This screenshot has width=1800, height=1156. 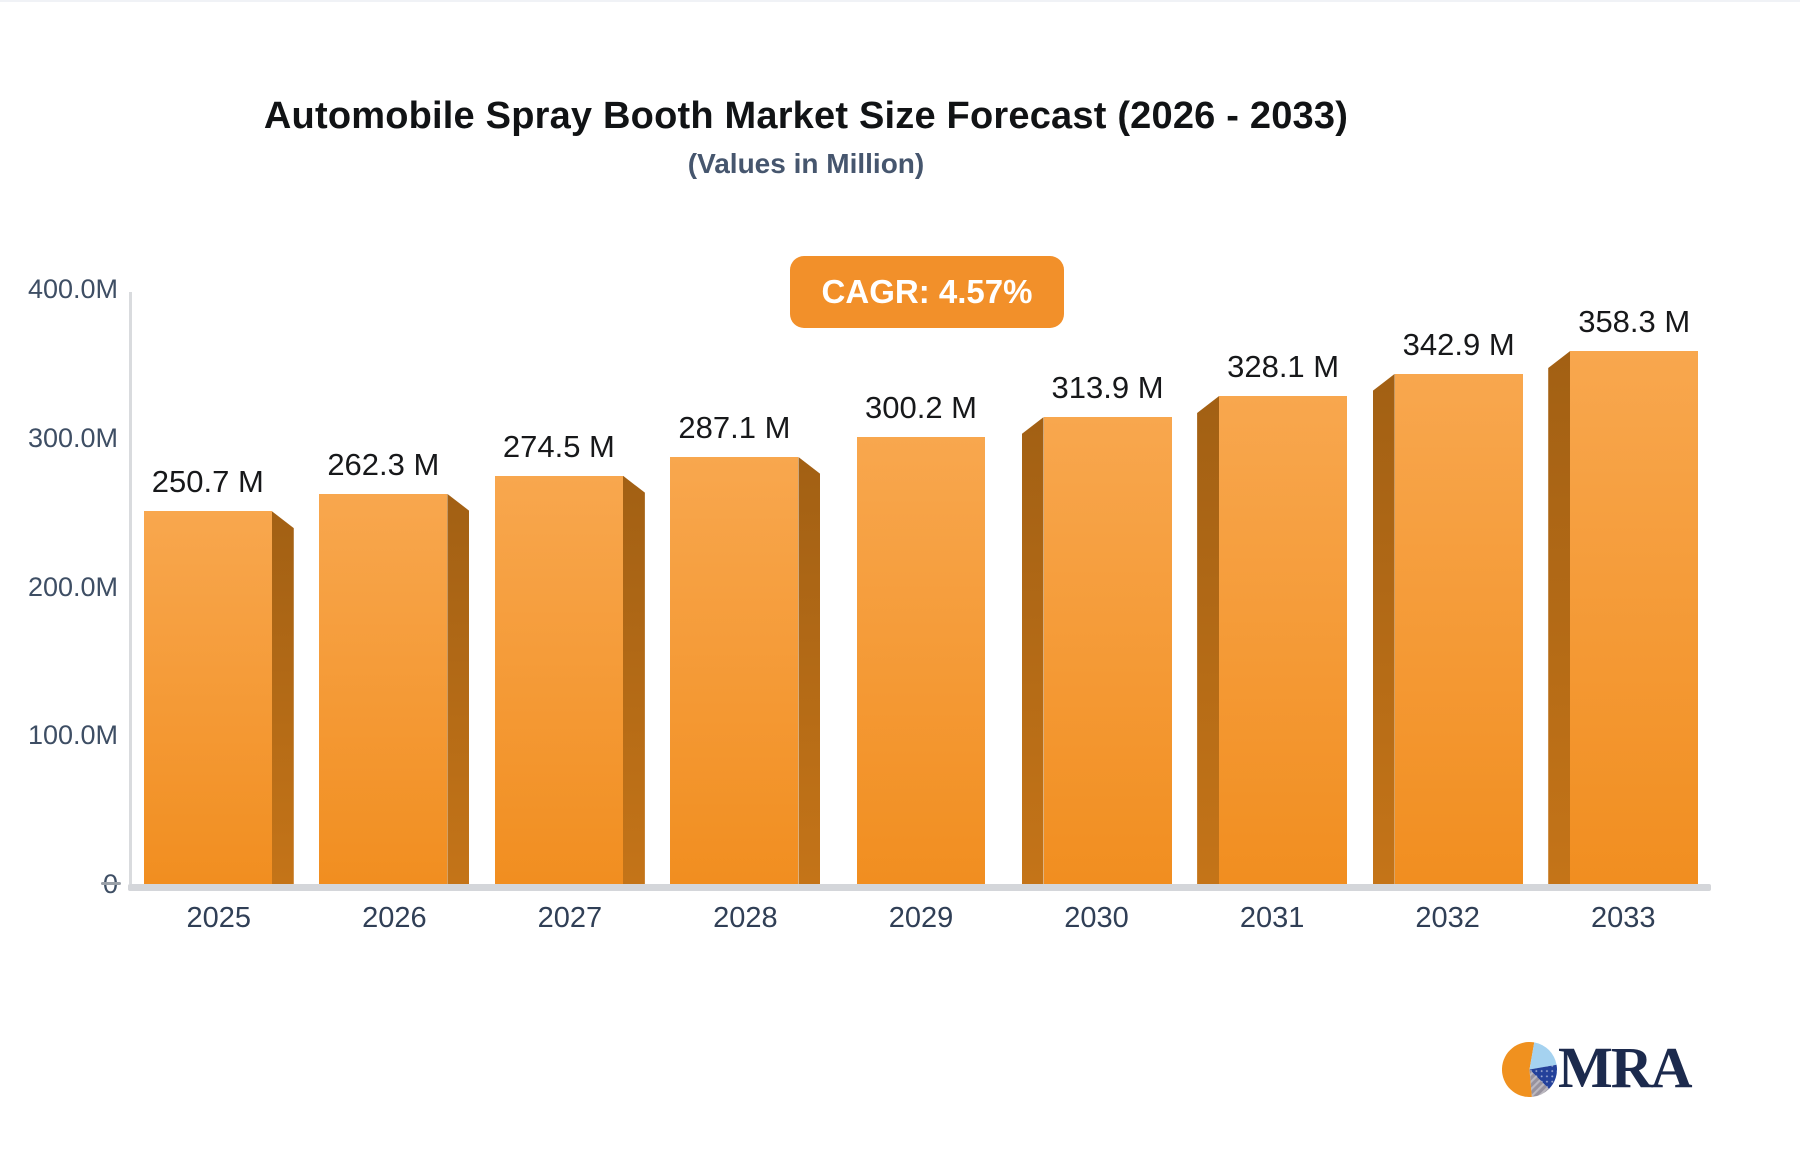 What do you see at coordinates (282, 697) in the screenshot?
I see `bar-2025-side-face` at bounding box center [282, 697].